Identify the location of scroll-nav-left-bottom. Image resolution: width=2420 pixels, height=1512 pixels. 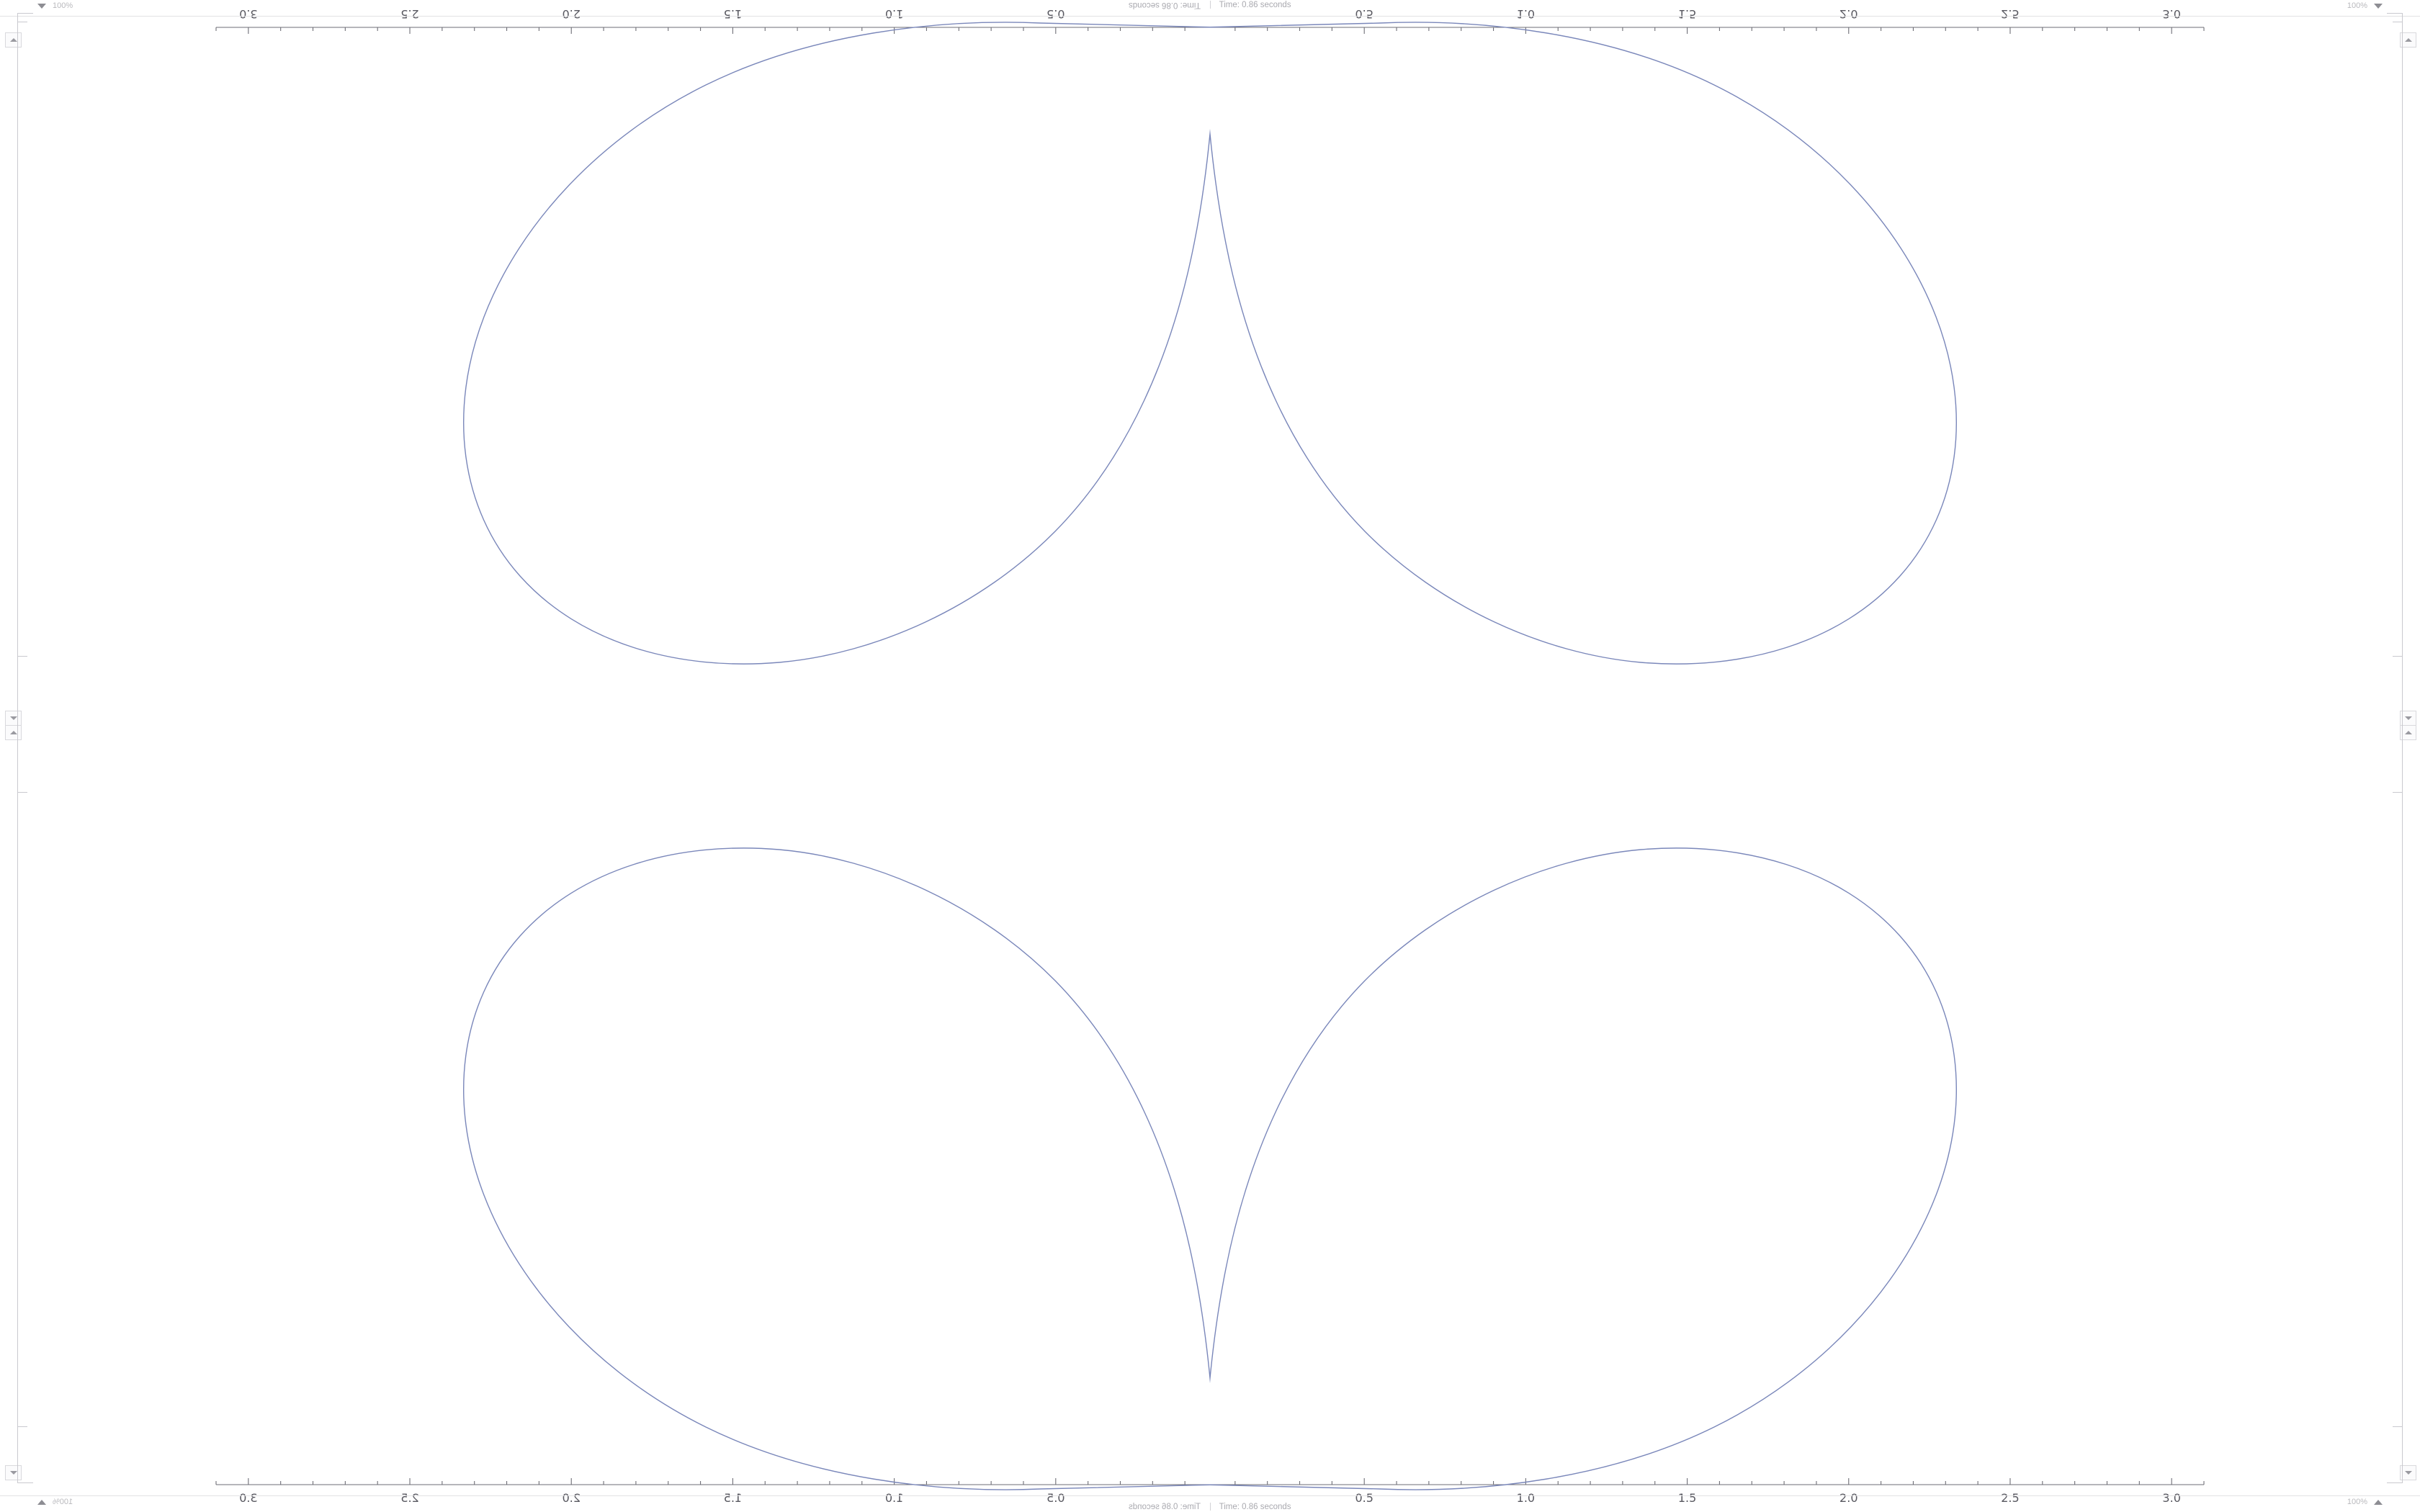
(13, 1472).